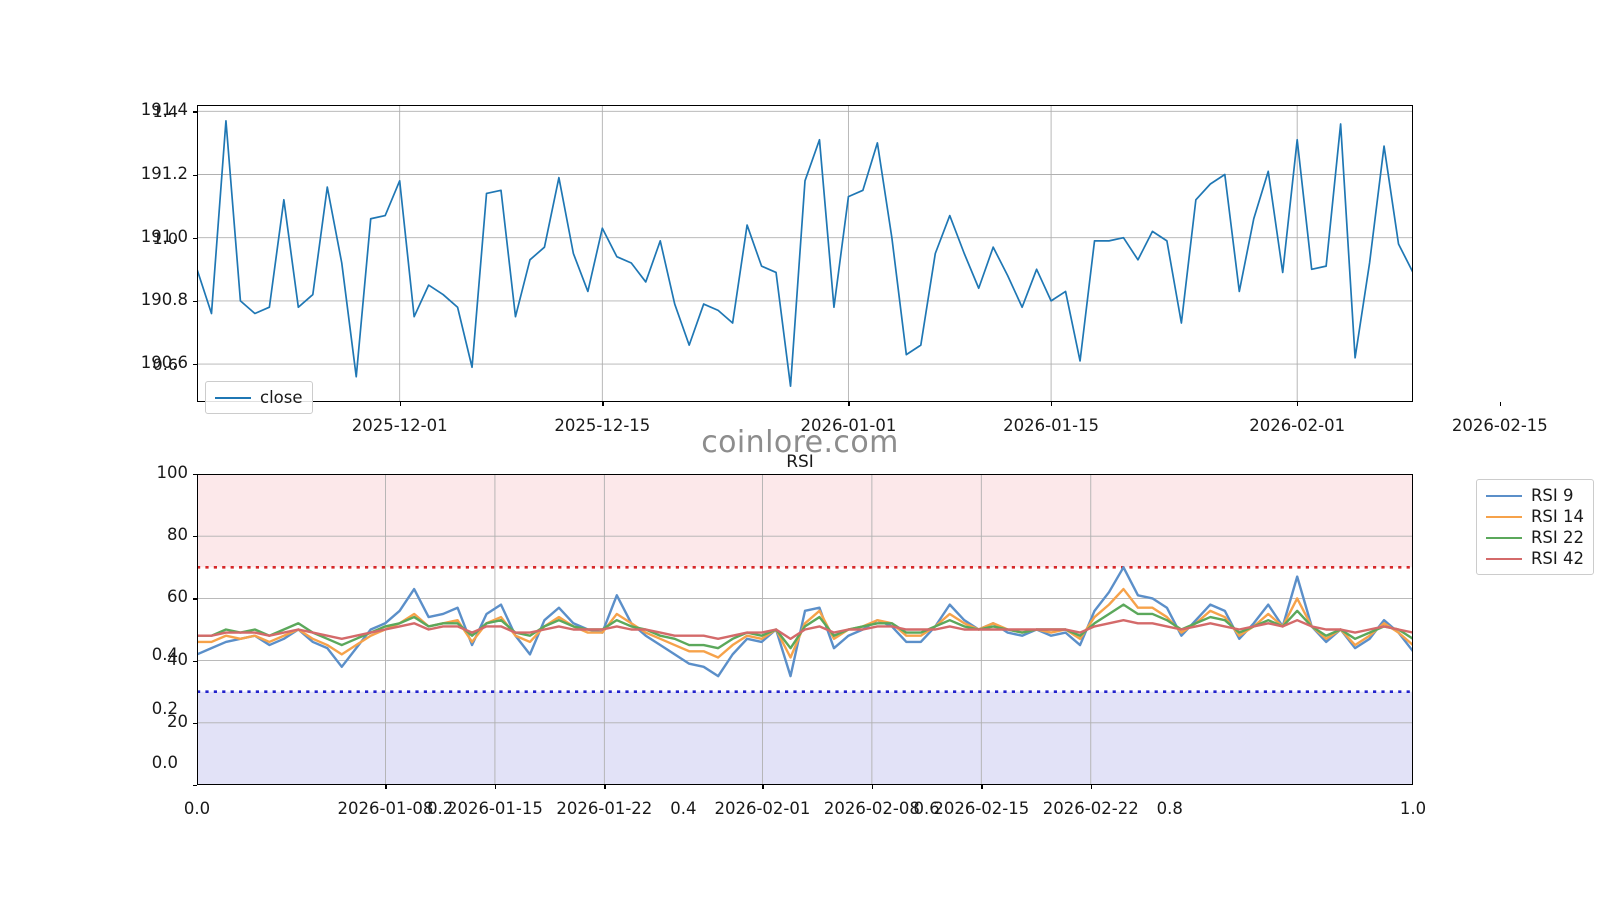  Describe the element at coordinates (164, 709) in the screenshot. I see `rsi-overlay-ytick-label: 0.2` at that location.